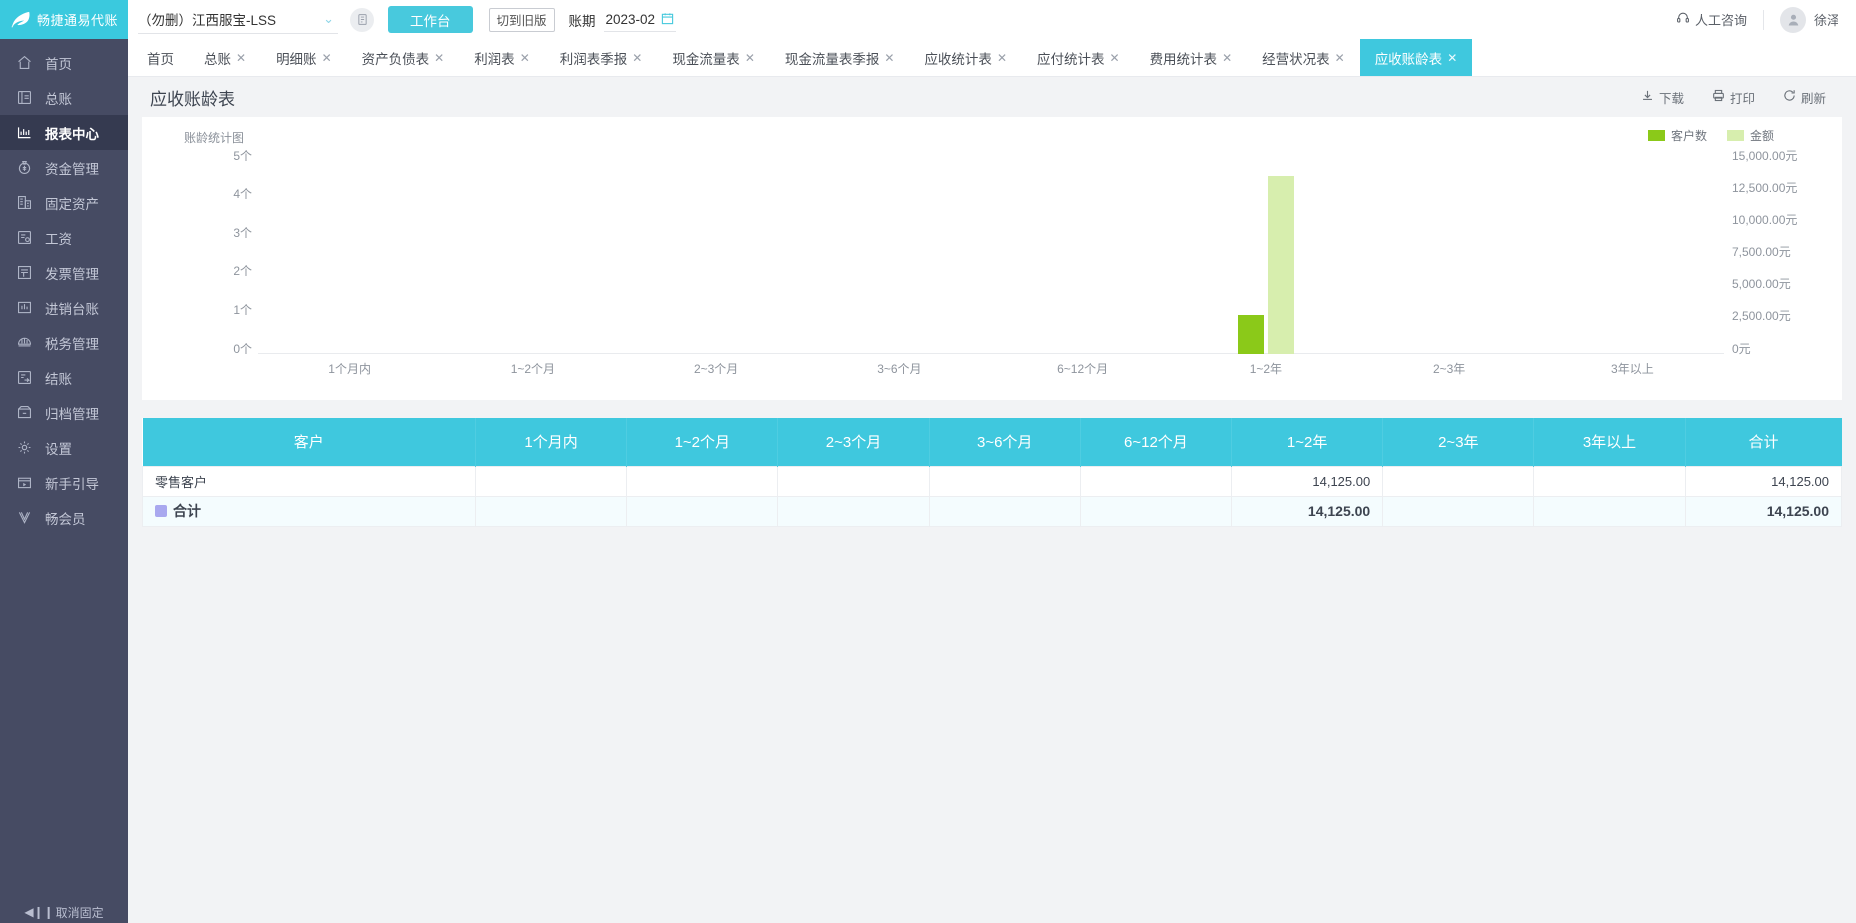 This screenshot has width=1856, height=923. I want to click on sidebar-item-settlement: 结账, so click(64, 377).